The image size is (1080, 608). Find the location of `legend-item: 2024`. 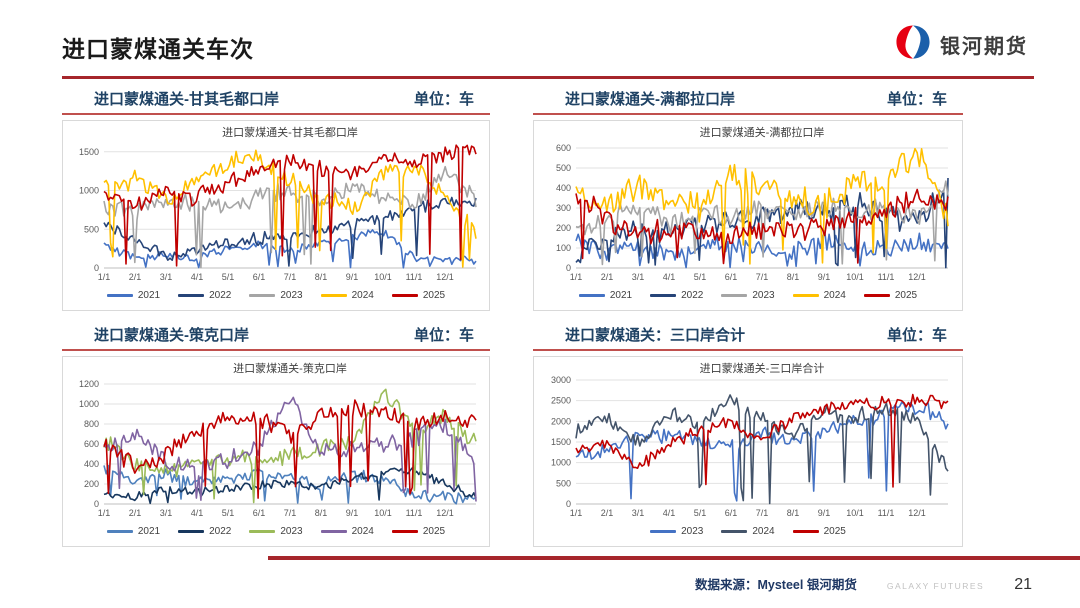

legend-item: 2024 is located at coordinates (819, 295).